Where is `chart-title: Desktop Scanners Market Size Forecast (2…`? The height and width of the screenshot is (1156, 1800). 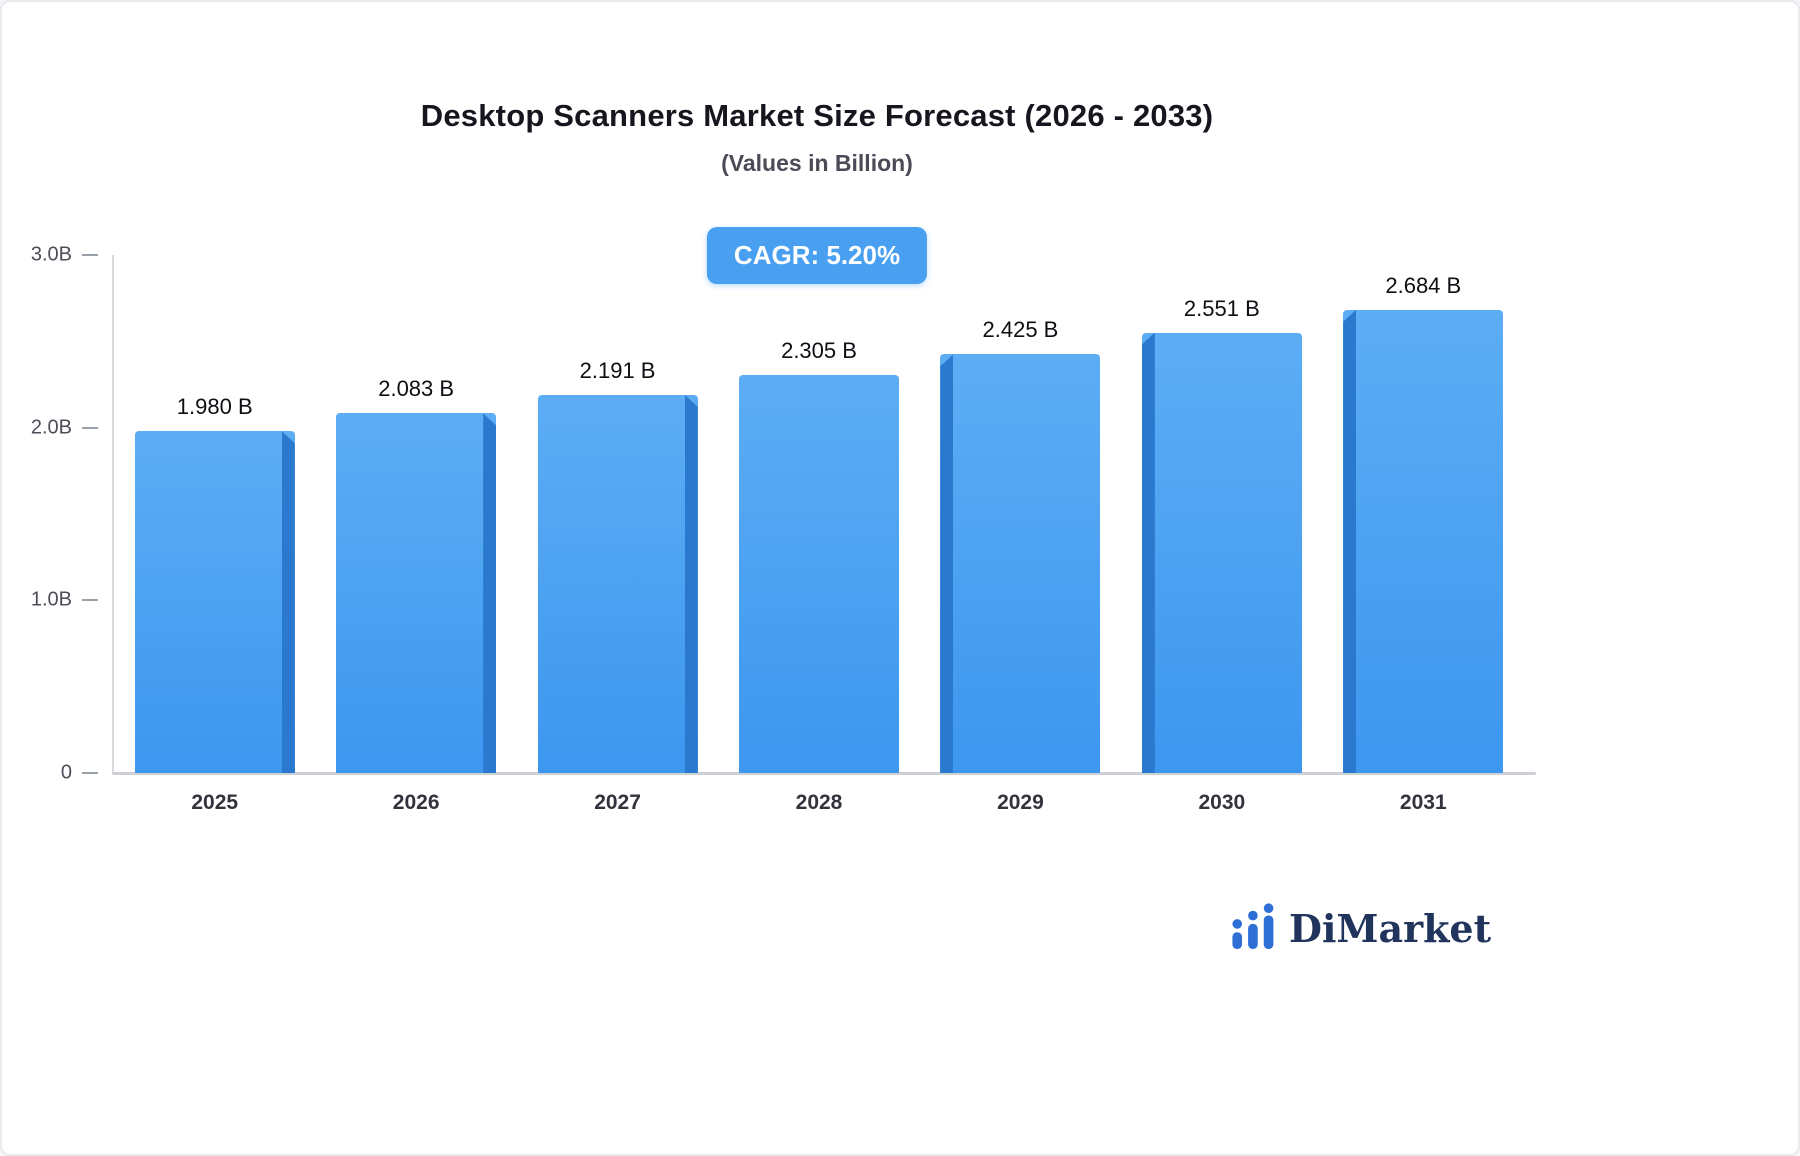
chart-title: Desktop Scanners Market Size Forecast (2… is located at coordinates (817, 115).